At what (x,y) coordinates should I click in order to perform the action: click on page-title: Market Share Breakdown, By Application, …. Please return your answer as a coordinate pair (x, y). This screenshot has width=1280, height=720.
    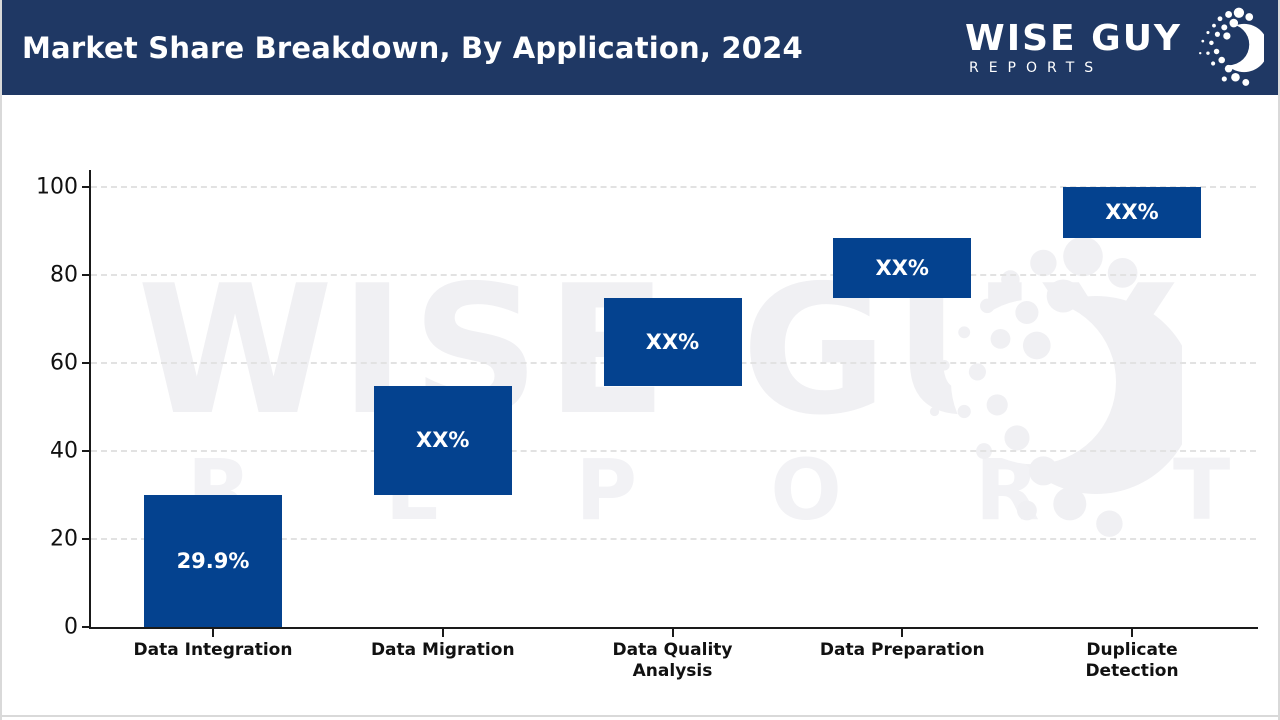
    Looking at the image, I should click on (412, 47).